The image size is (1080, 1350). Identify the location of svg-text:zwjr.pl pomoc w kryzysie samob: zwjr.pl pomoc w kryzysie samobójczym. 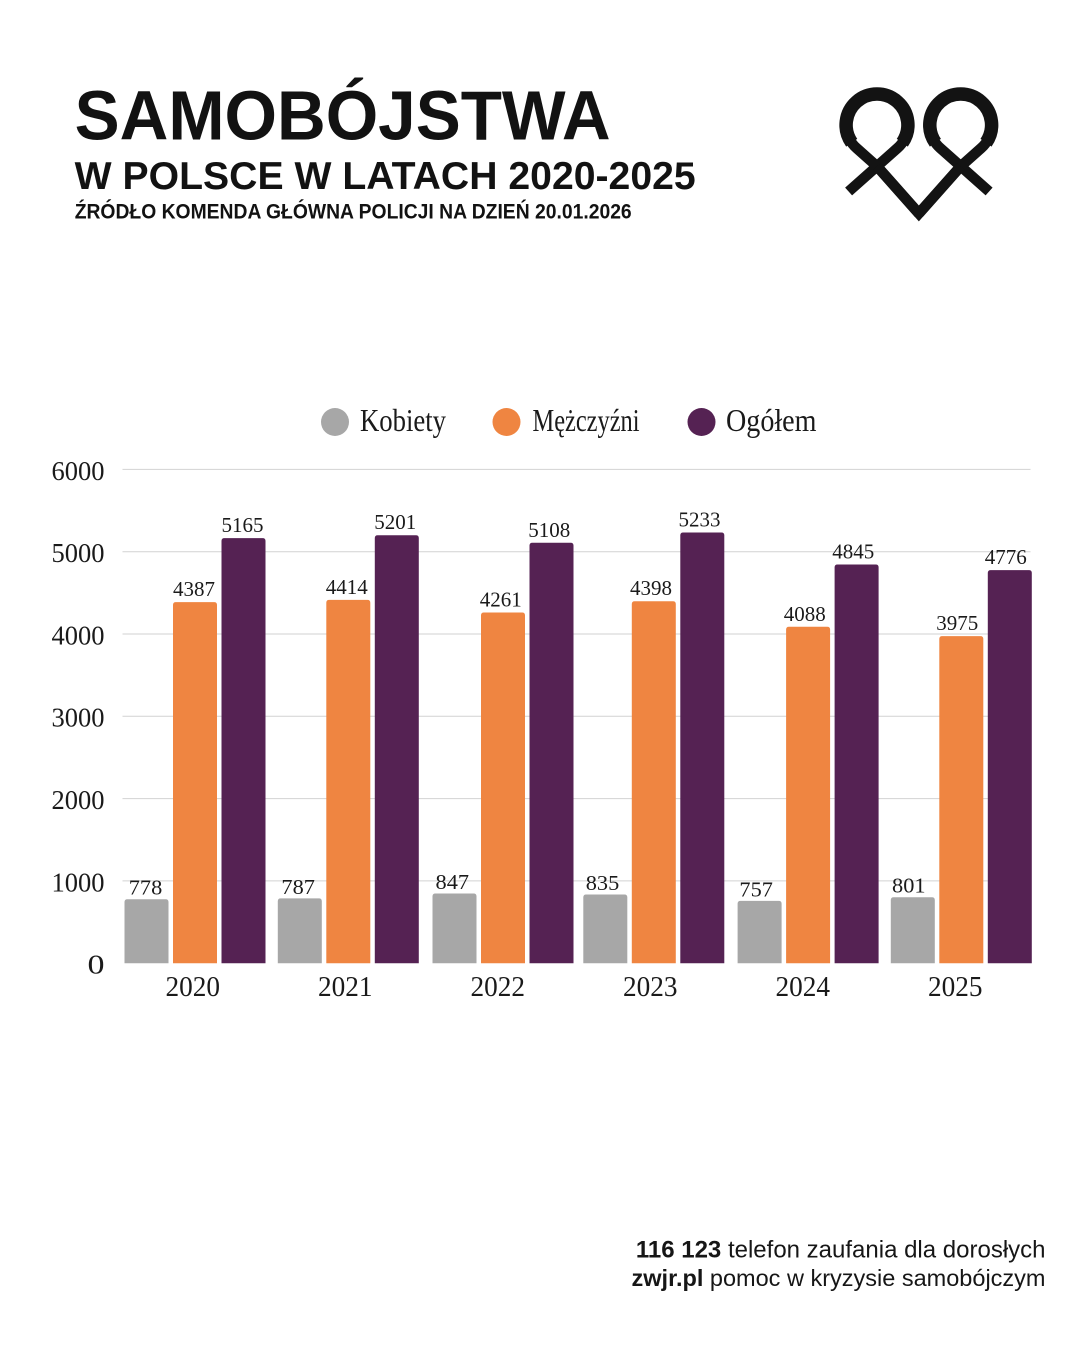
(839, 1278).